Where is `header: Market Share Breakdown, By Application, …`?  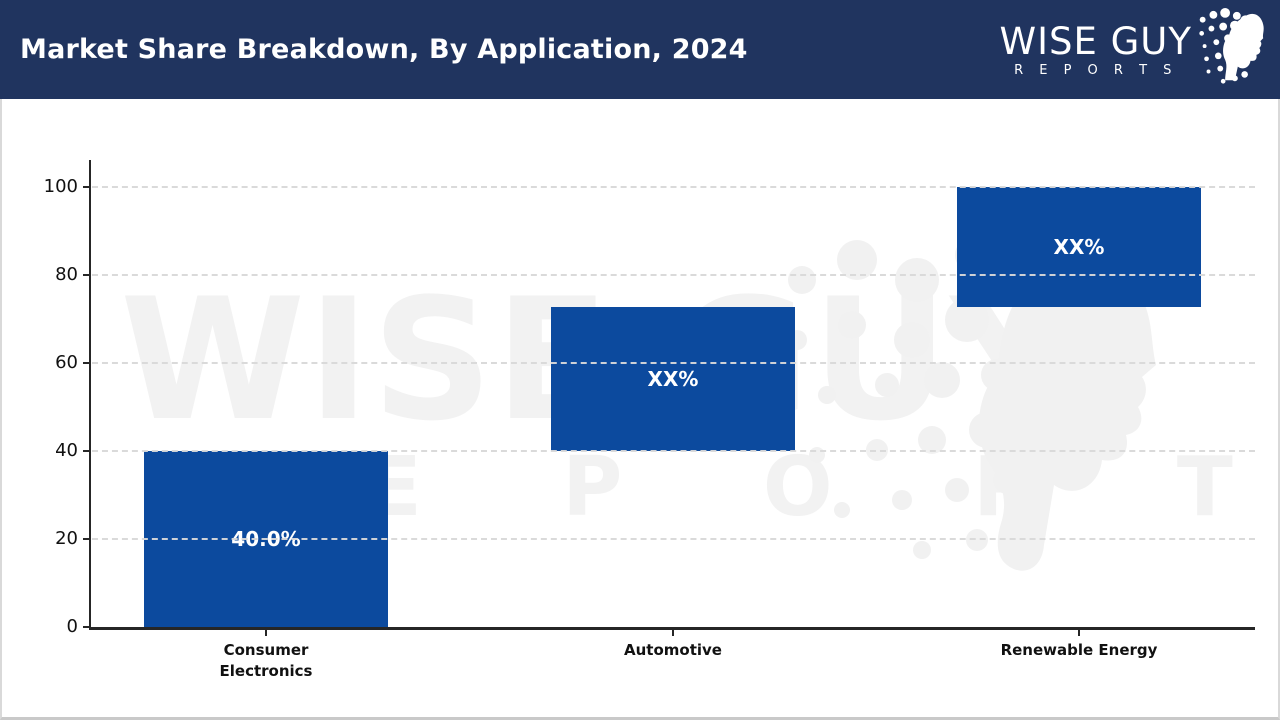
header: Market Share Breakdown, By Application, … is located at coordinates (640, 49).